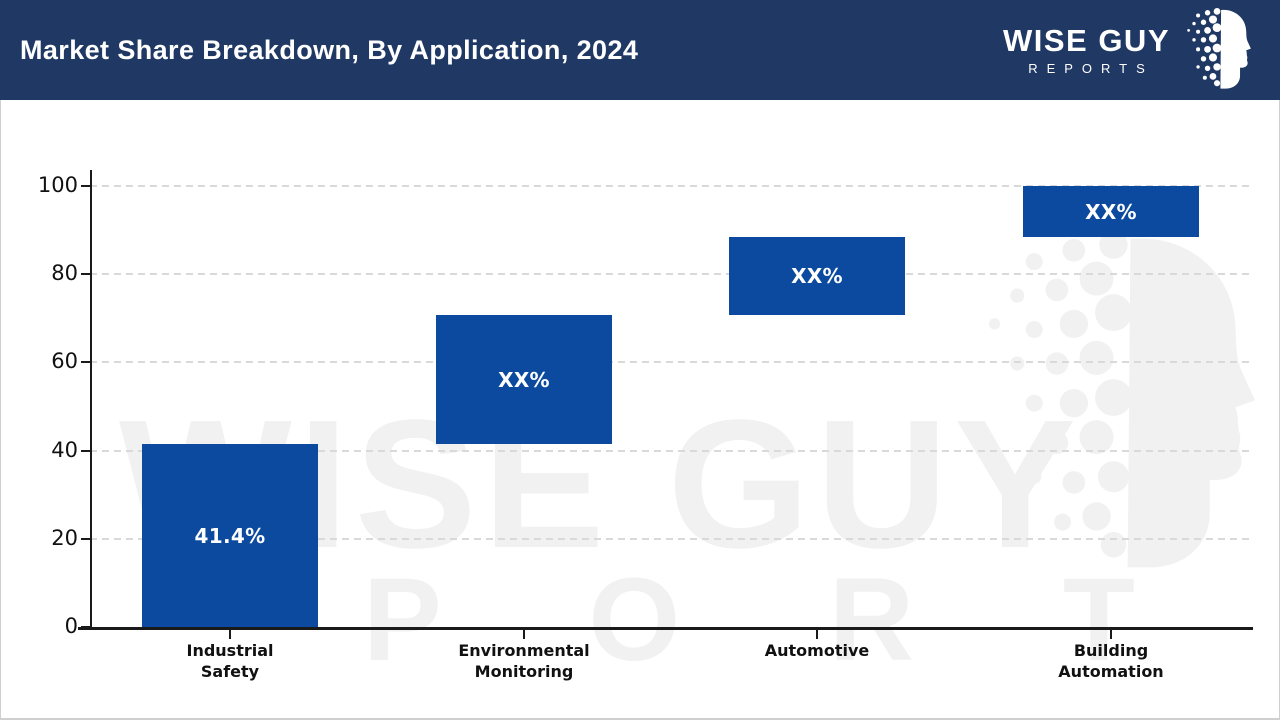 The height and width of the screenshot is (720, 1280). I want to click on x-category-label: Automotive, so click(817, 650).